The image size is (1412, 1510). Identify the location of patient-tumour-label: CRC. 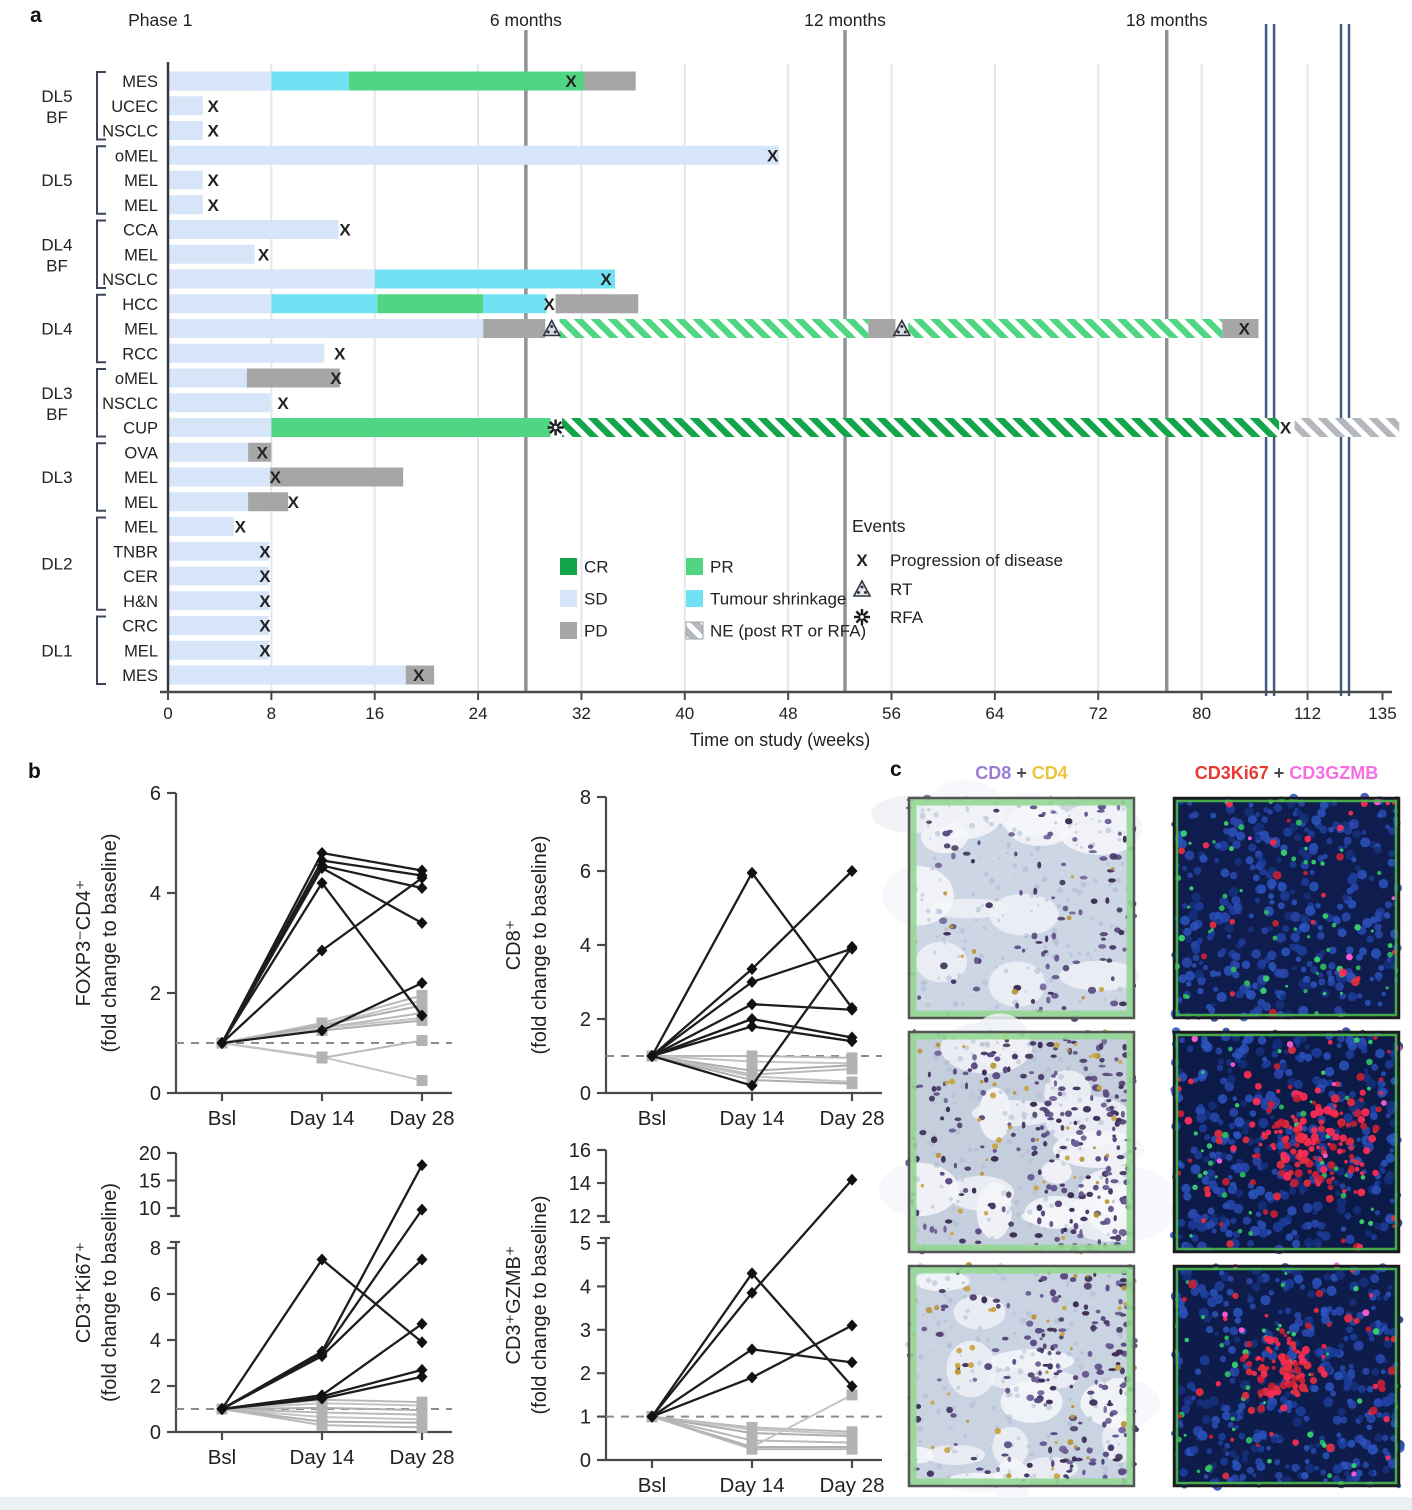
(140, 627).